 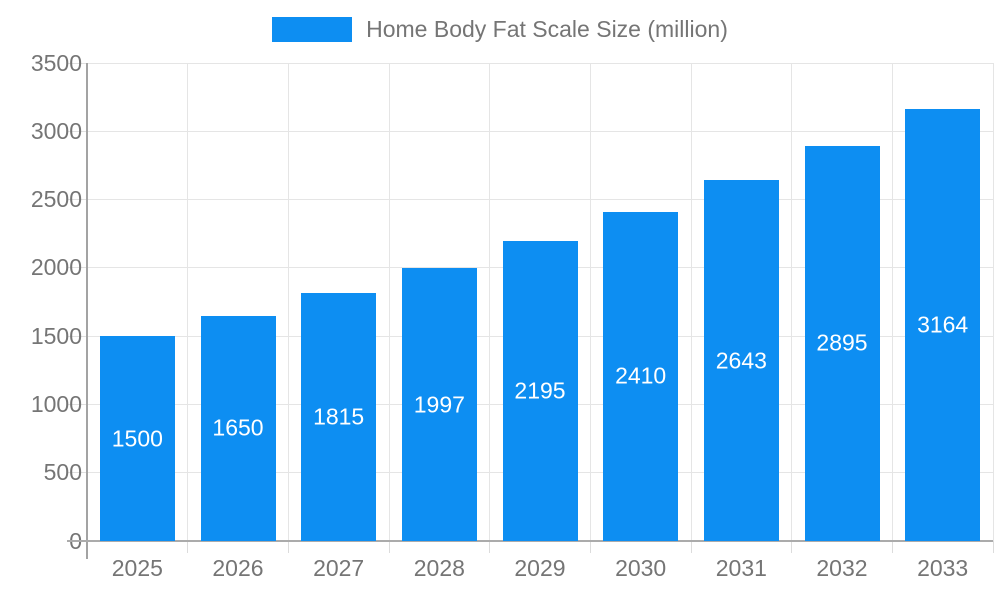 What do you see at coordinates (540, 568) in the screenshot?
I see `x-axis-tick-label: 2029` at bounding box center [540, 568].